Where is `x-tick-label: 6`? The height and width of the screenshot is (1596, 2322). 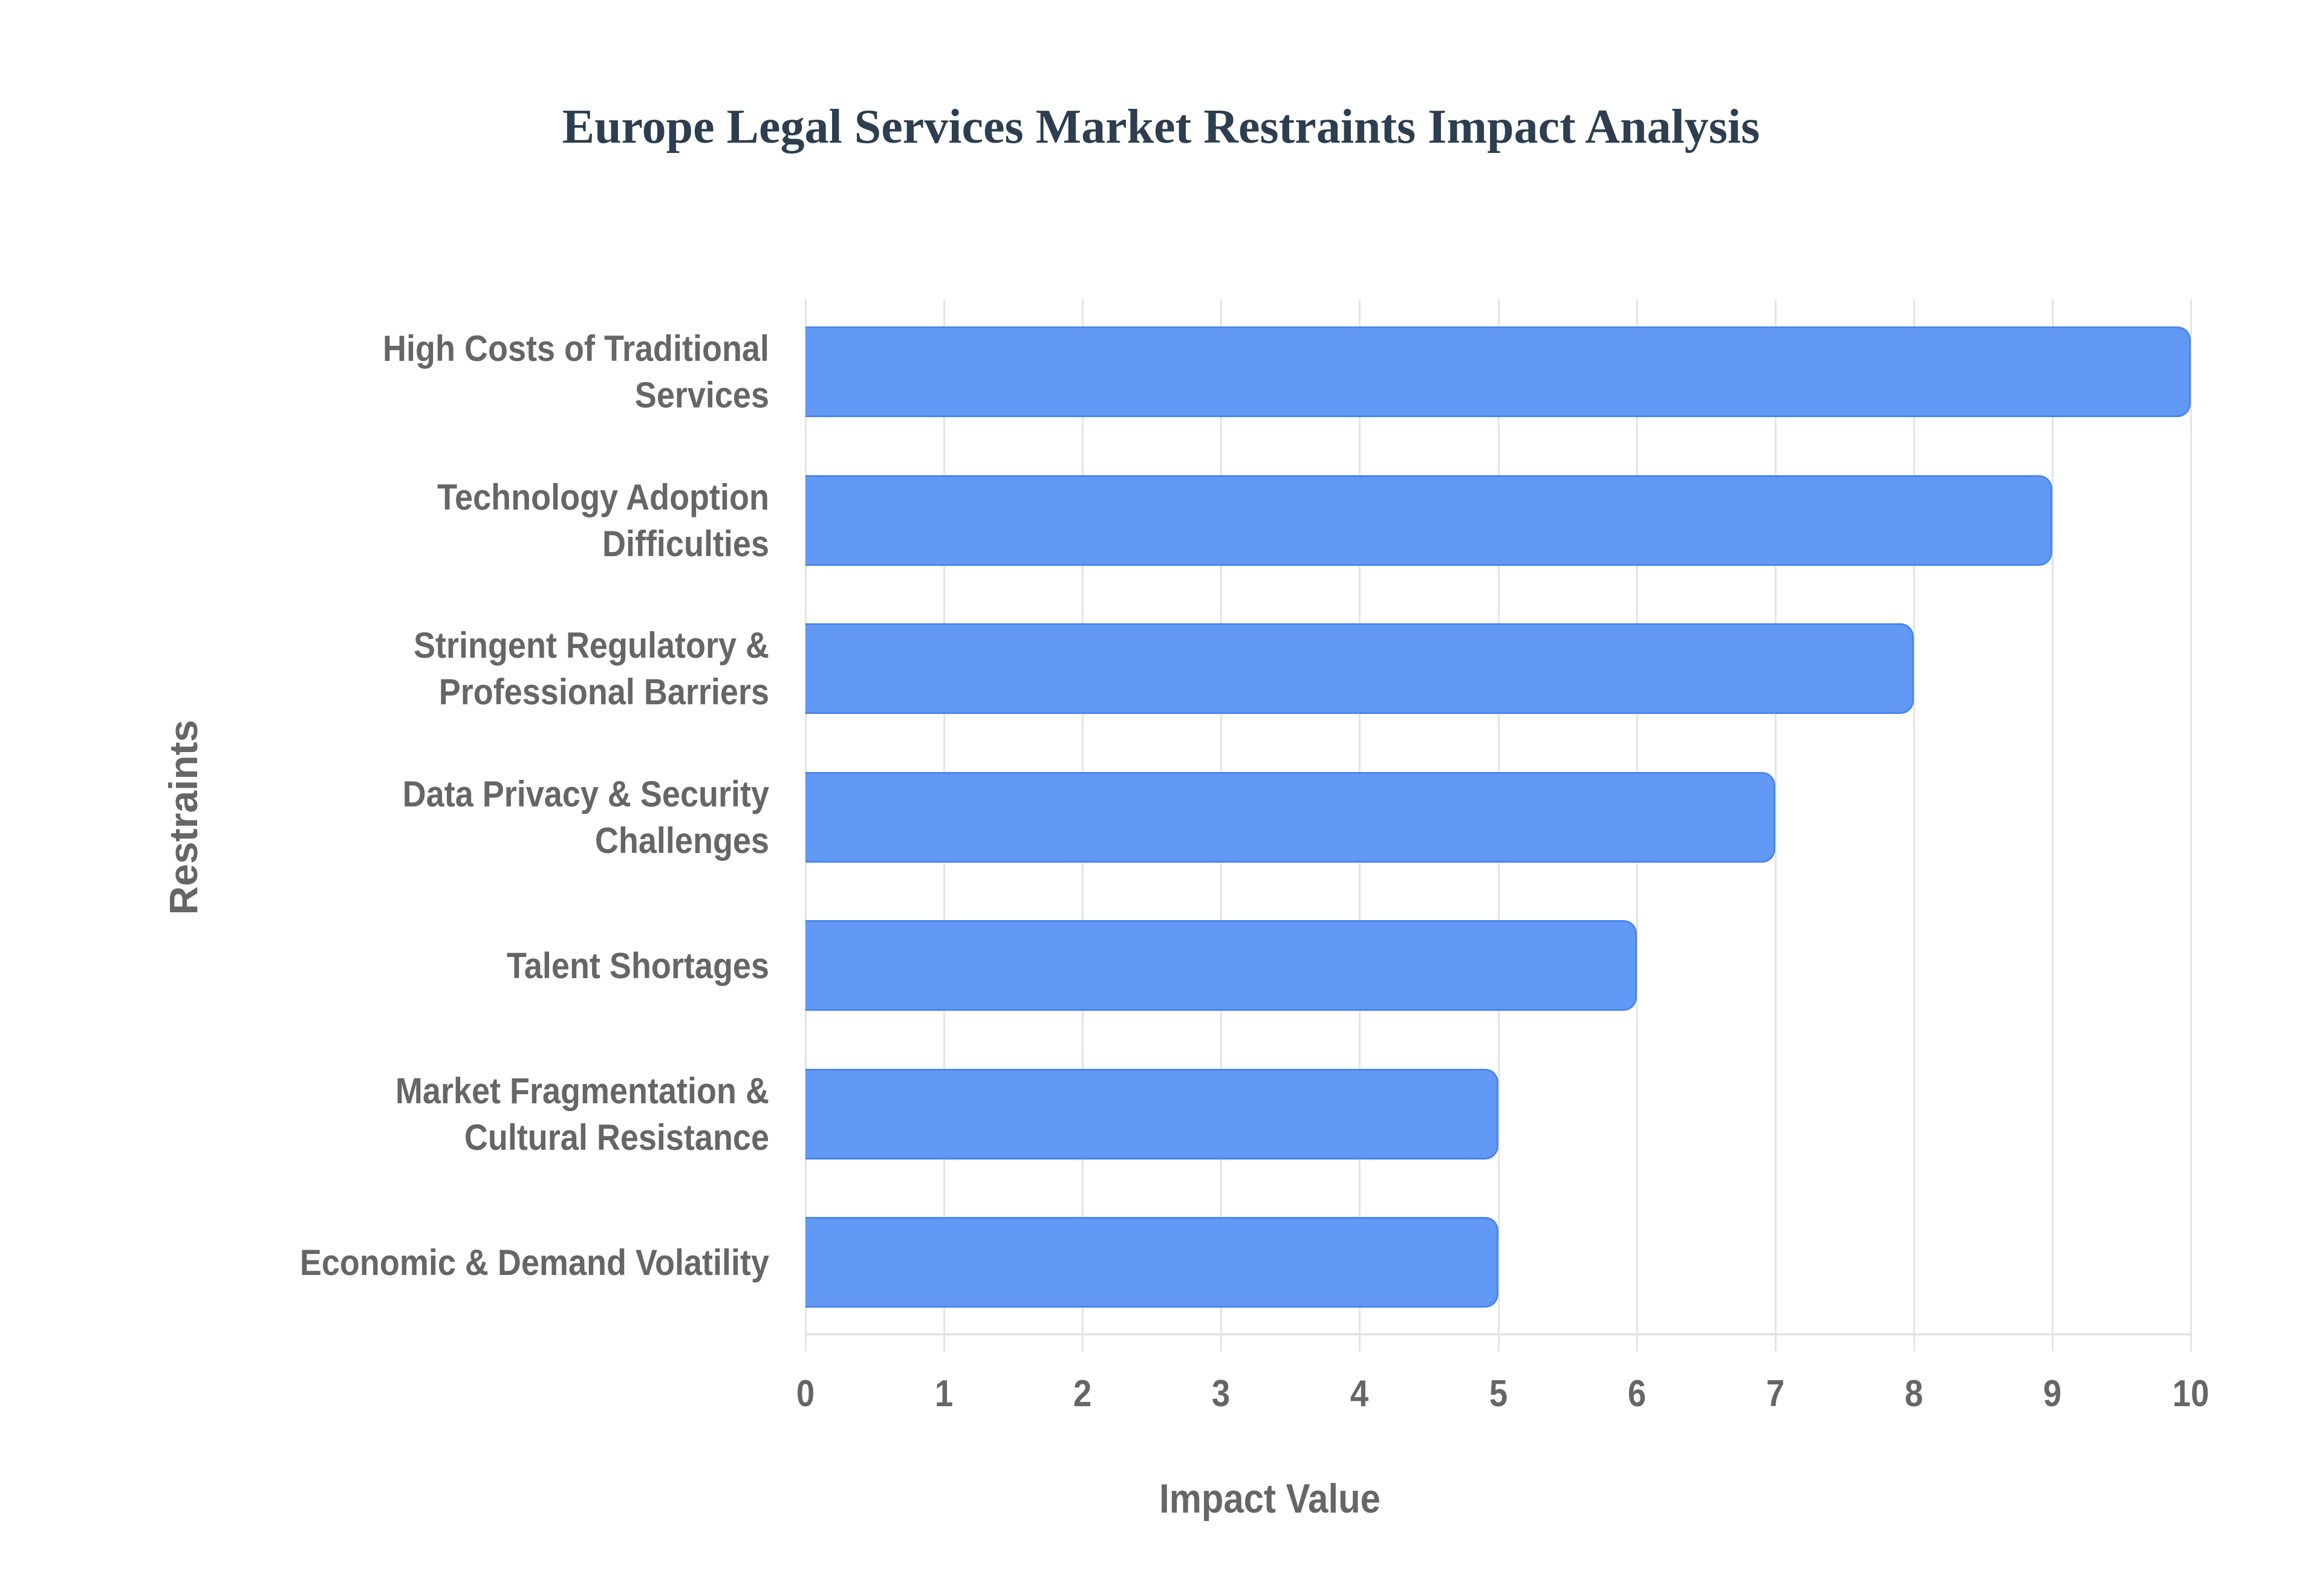 x-tick-label: 6 is located at coordinates (1636, 1394).